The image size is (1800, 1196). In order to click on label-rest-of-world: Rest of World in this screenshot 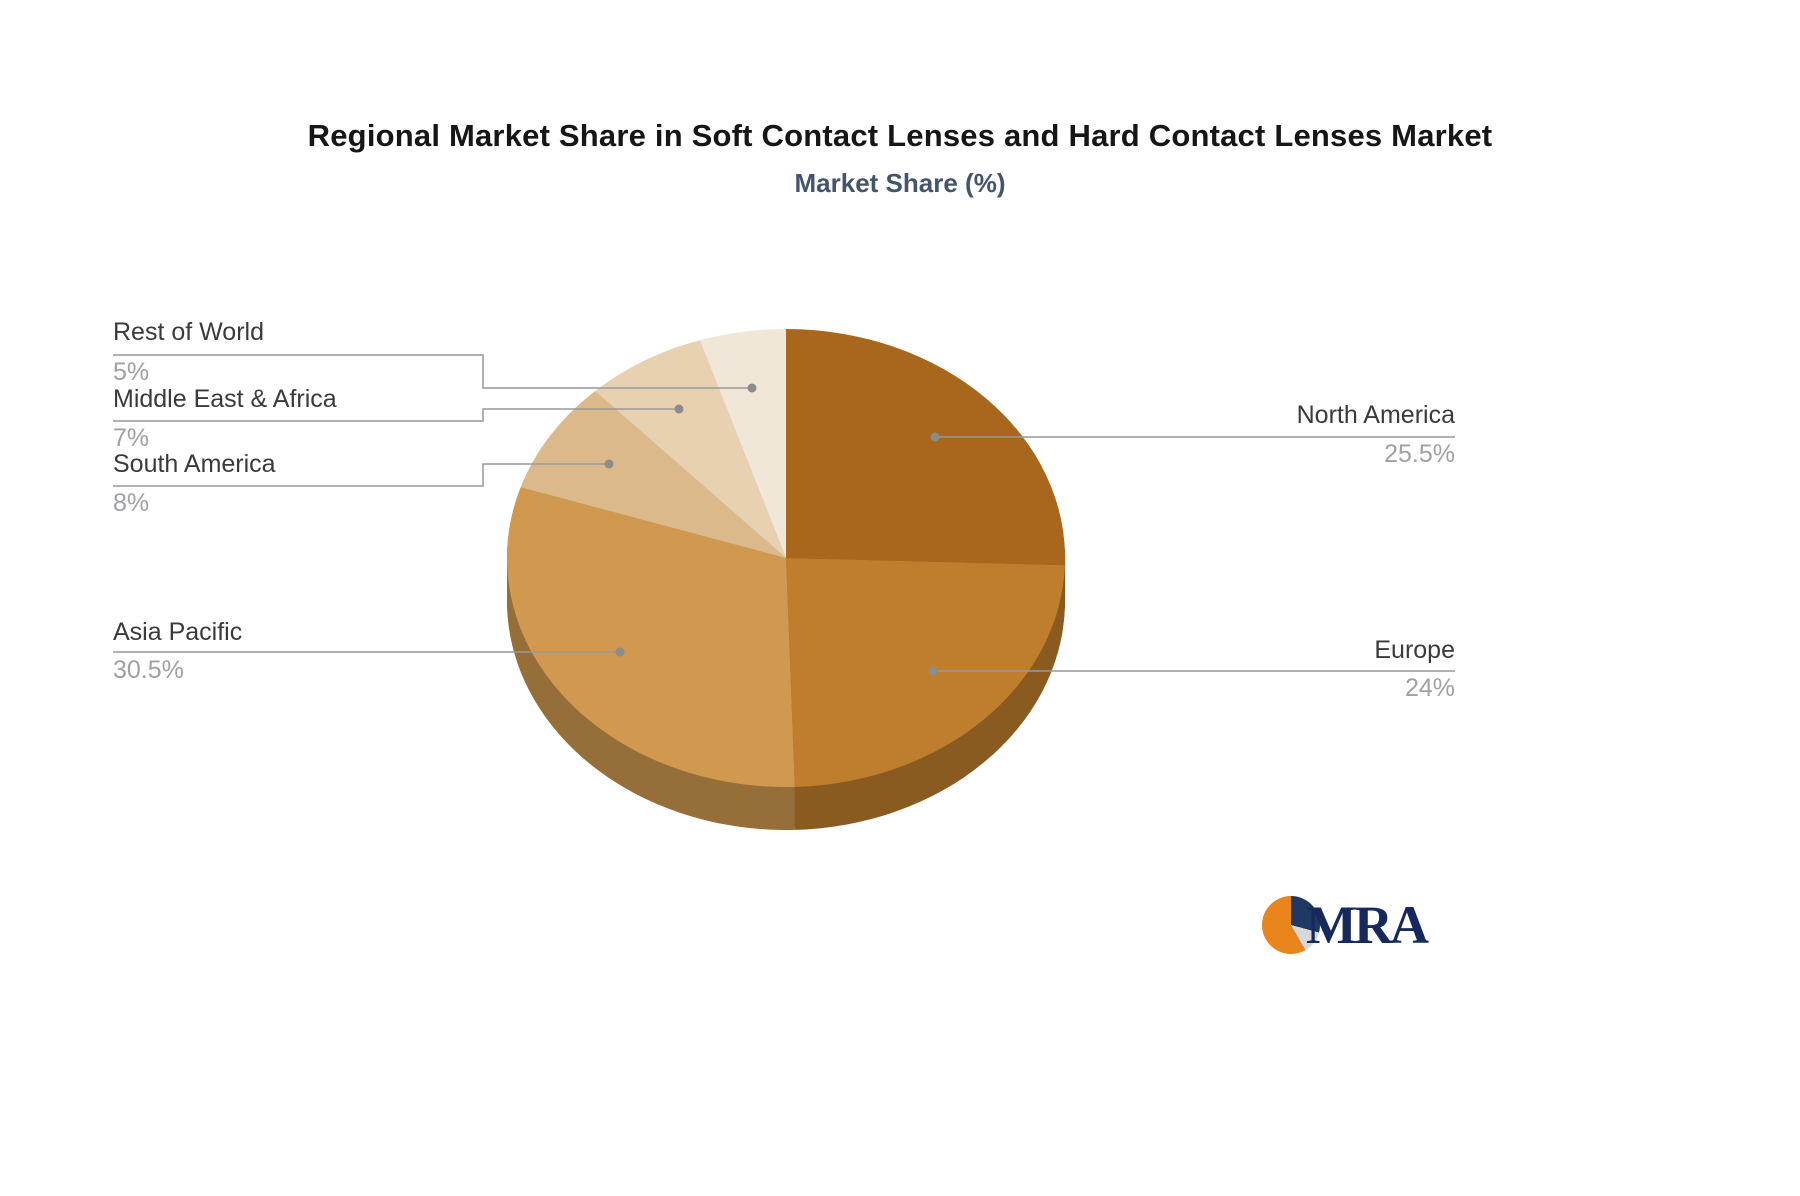, I will do `click(188, 332)`.